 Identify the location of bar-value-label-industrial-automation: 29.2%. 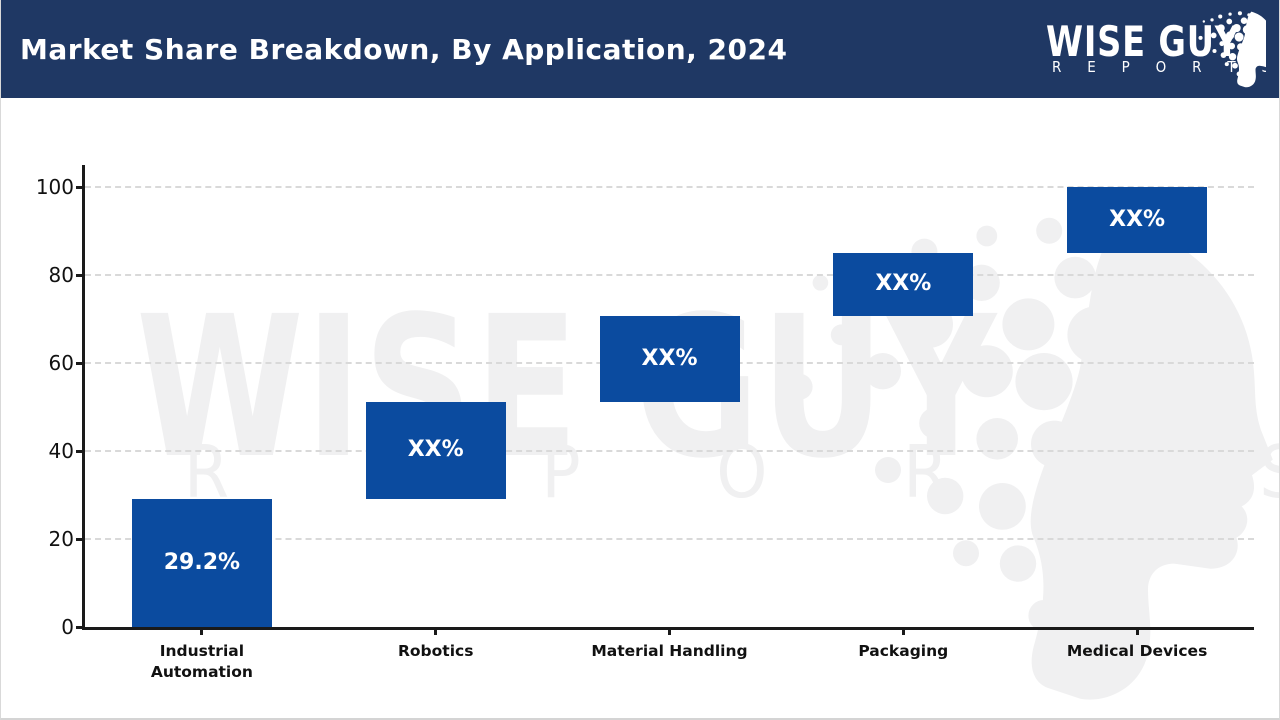
(202, 562).